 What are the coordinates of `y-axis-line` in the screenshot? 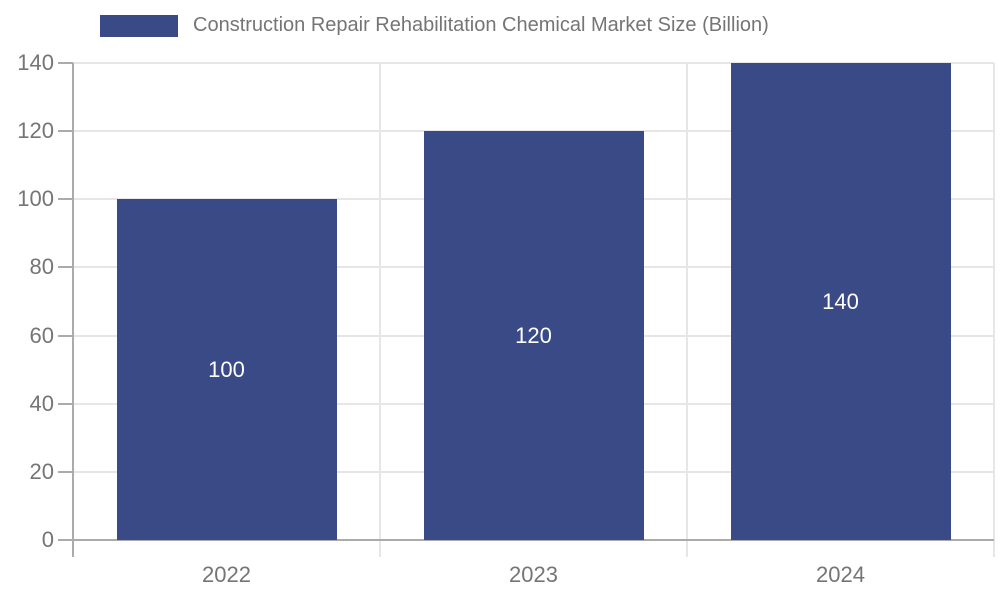 It's located at (73, 310).